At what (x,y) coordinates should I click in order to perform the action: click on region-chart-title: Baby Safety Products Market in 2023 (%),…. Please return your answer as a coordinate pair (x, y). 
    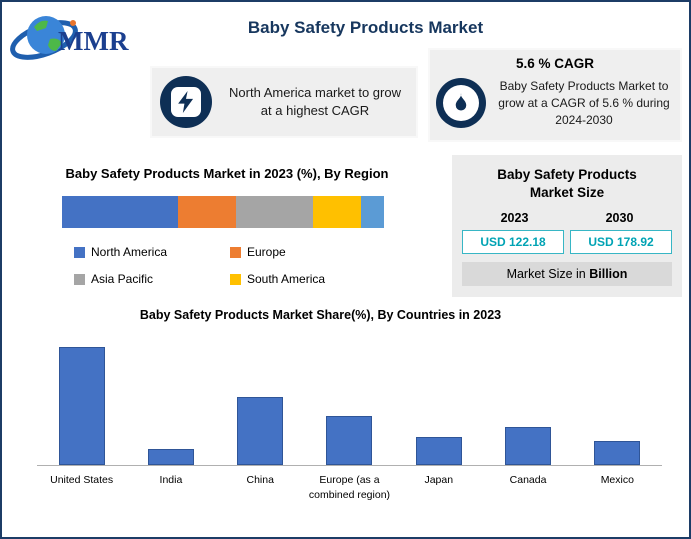
    Looking at the image, I should click on (227, 173).